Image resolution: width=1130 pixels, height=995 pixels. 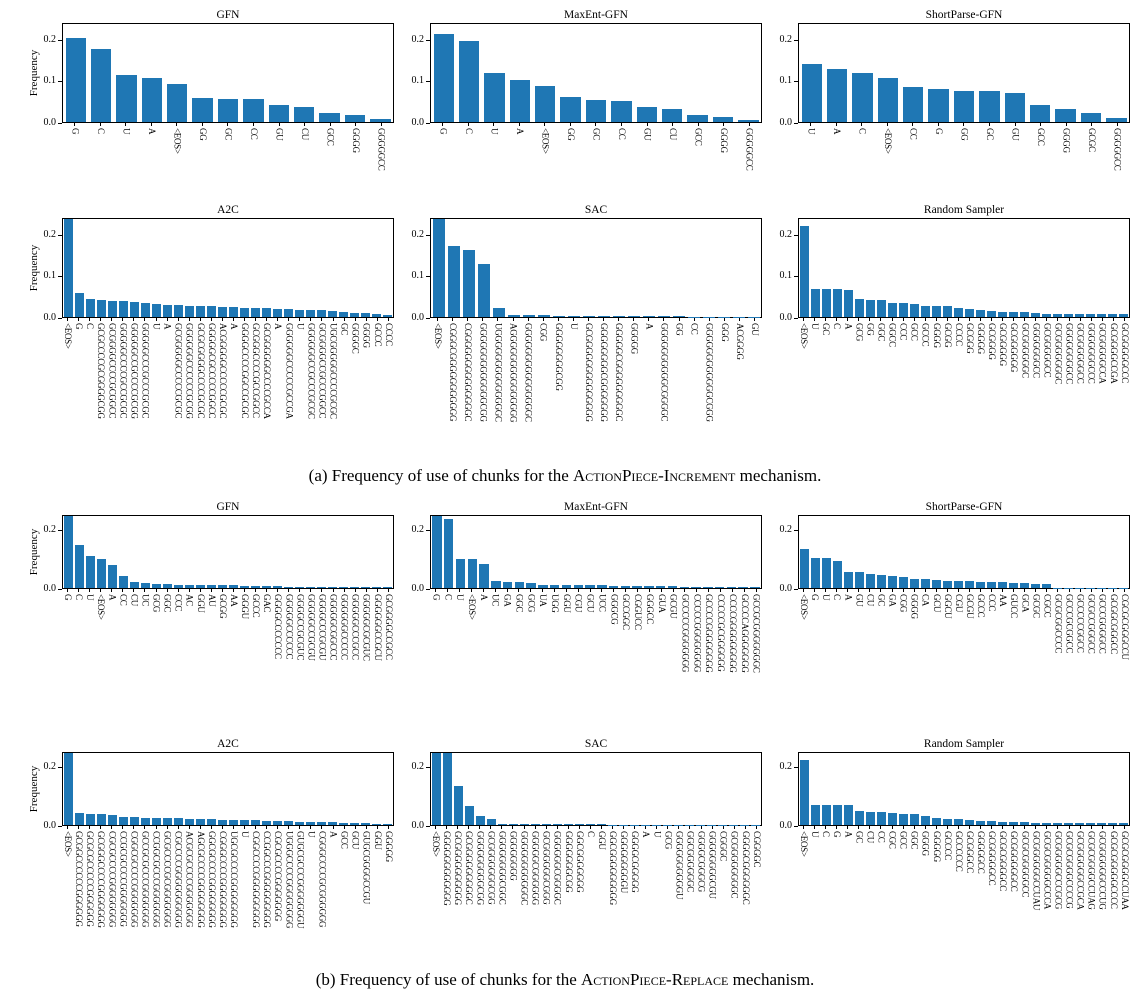 I want to click on x-tick-label: GGGGGCGCCCCCGGCC, so click(x=211, y=371).